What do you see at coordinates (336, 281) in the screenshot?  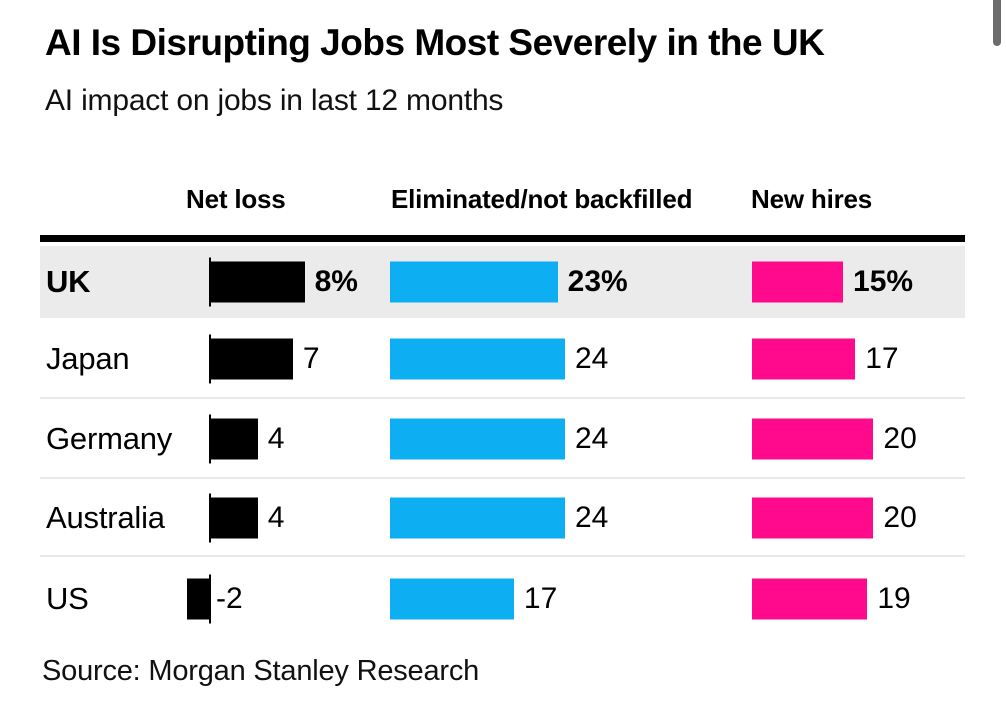 I see `value-label: 8%` at bounding box center [336, 281].